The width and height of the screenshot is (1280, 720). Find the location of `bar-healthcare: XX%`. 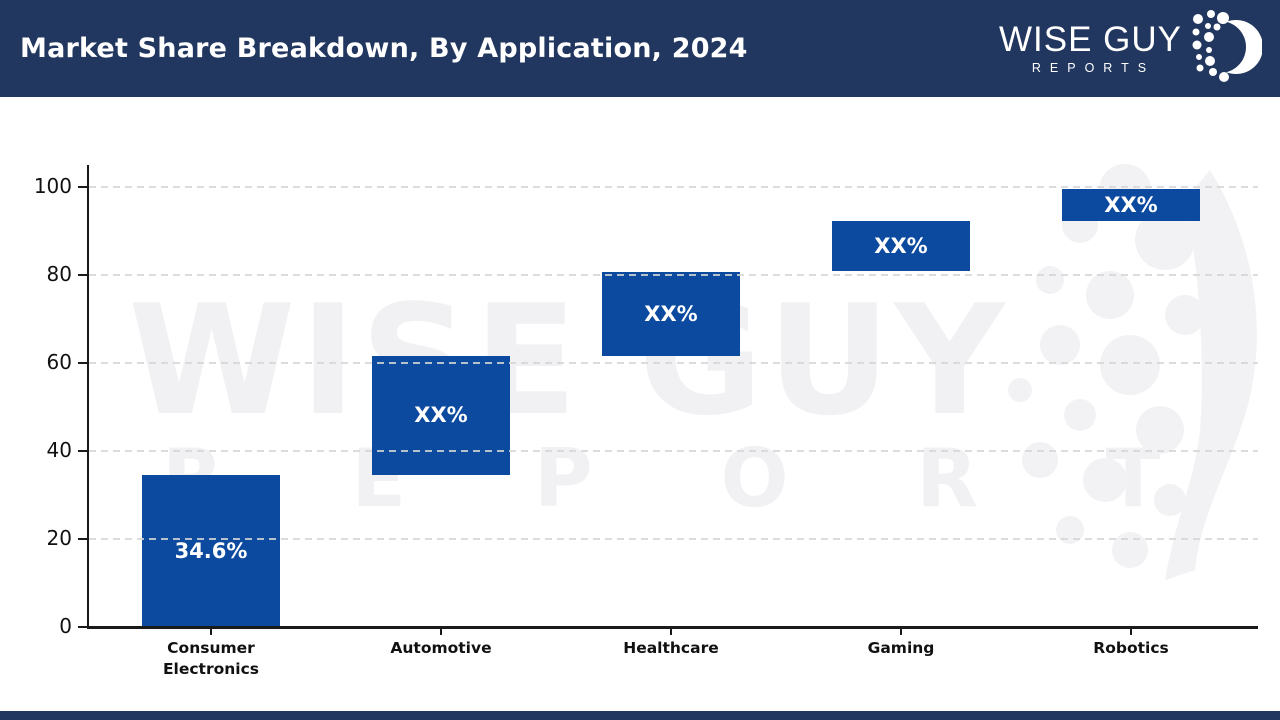

bar-healthcare: XX% is located at coordinates (671, 313).